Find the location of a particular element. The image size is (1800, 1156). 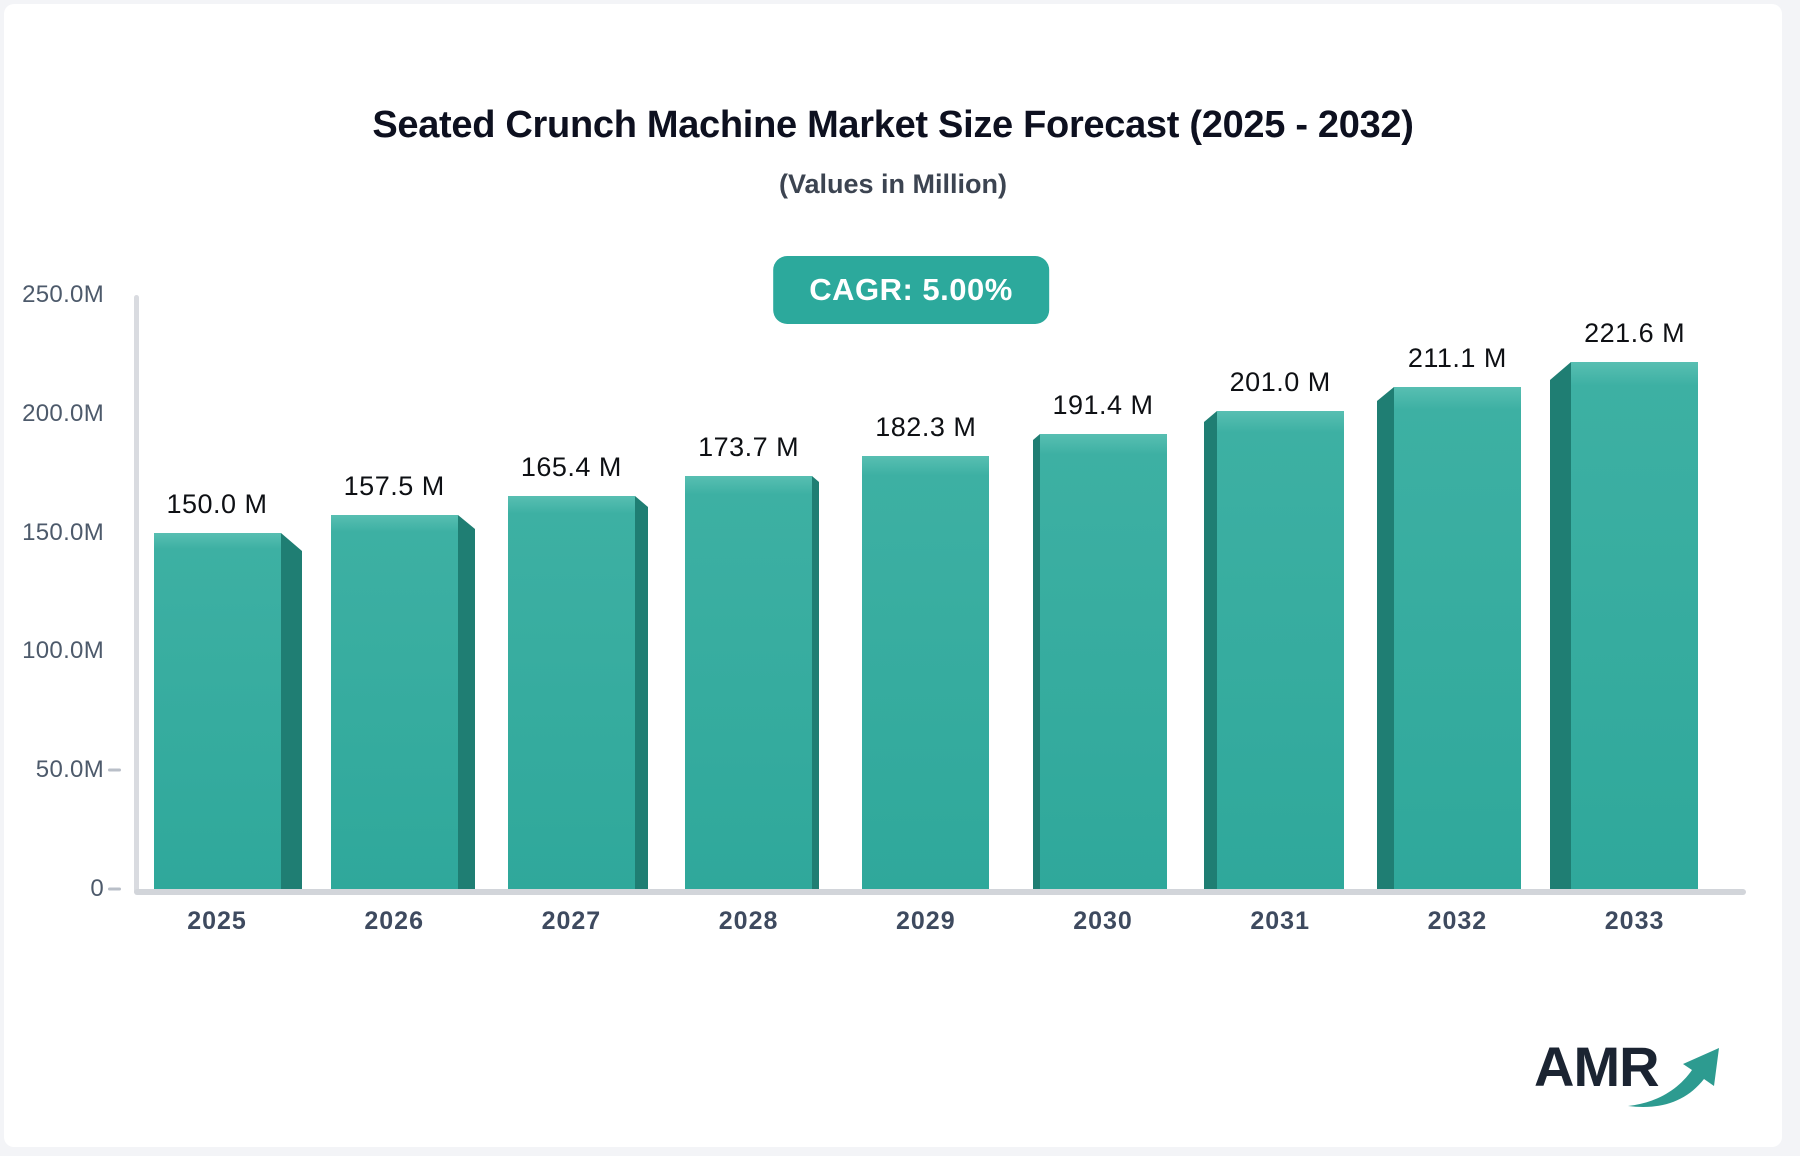

cagr-badge: CAGR: 5.00% is located at coordinates (911, 290).